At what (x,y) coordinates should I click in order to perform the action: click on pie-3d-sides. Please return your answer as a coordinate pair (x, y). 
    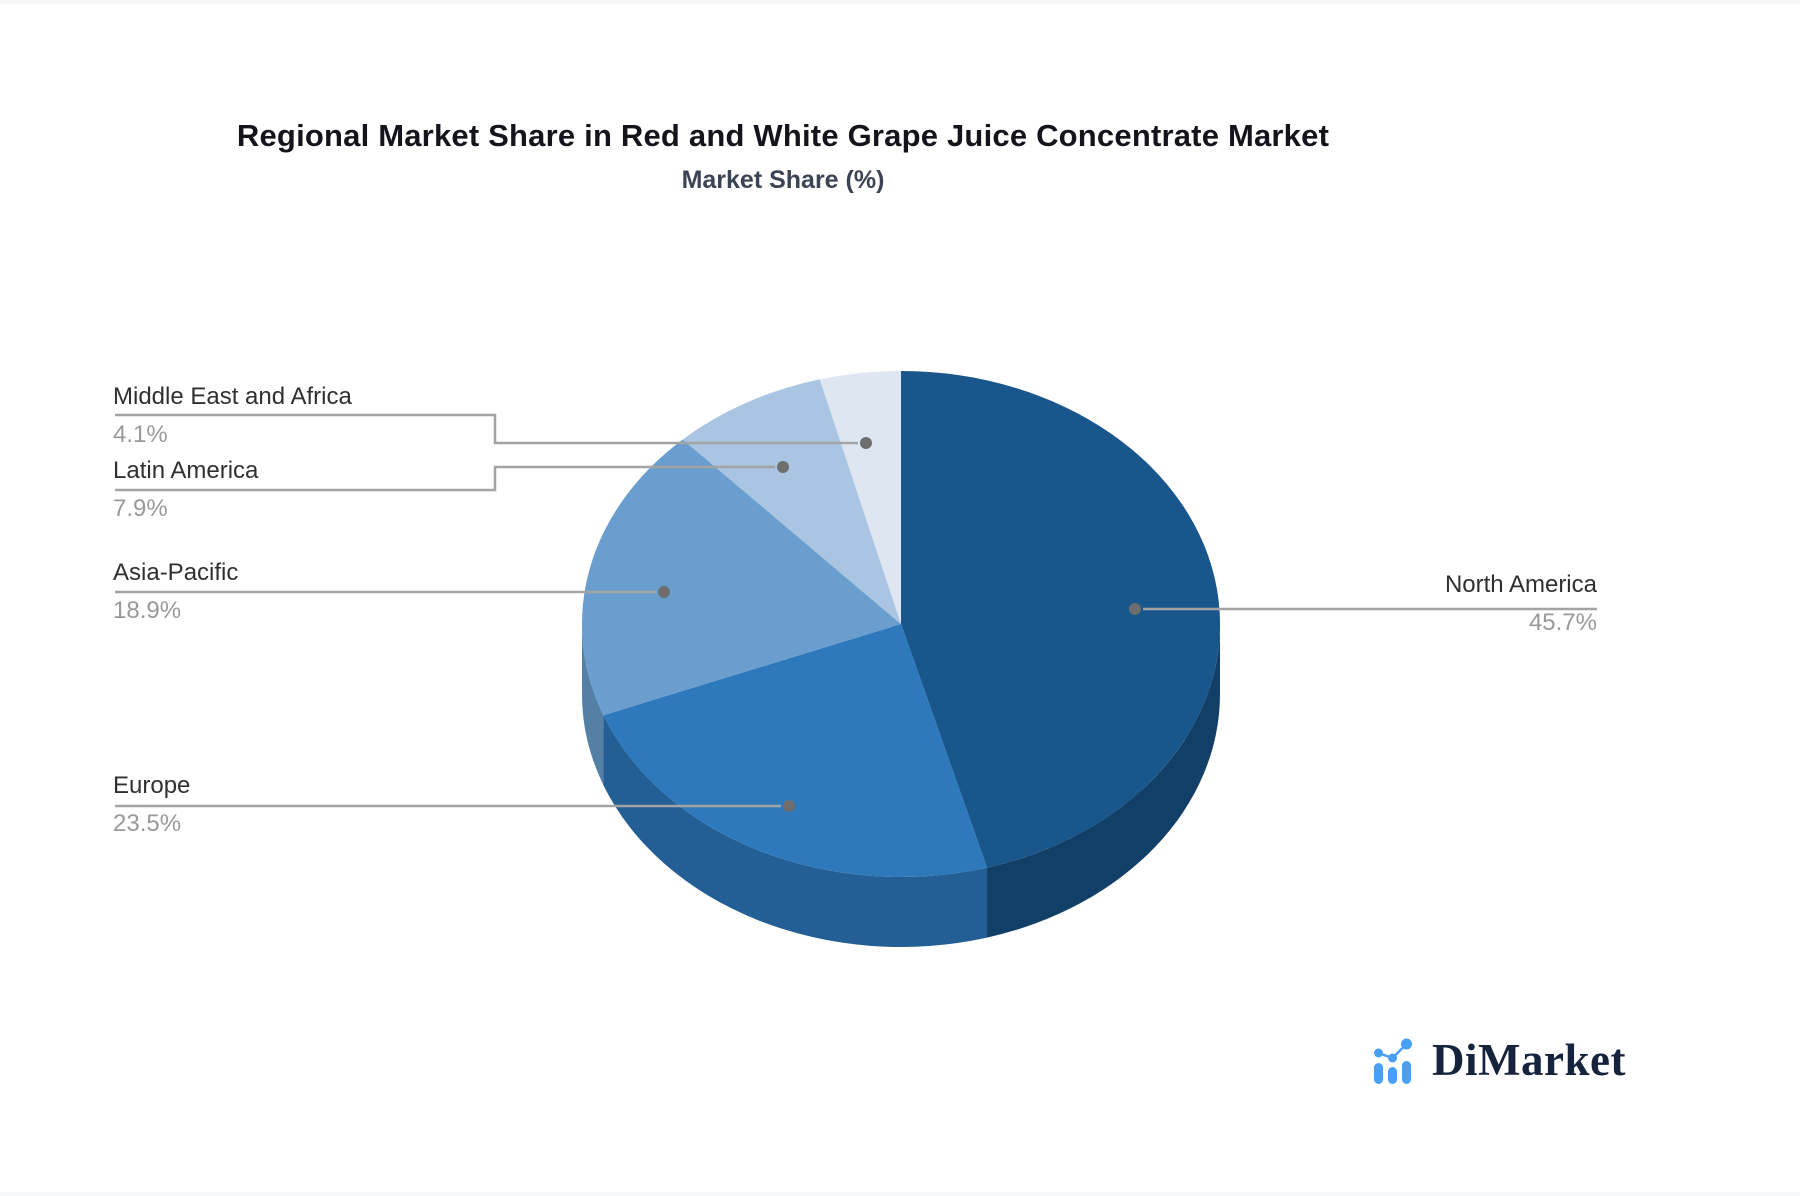
    Looking at the image, I should click on (901, 785).